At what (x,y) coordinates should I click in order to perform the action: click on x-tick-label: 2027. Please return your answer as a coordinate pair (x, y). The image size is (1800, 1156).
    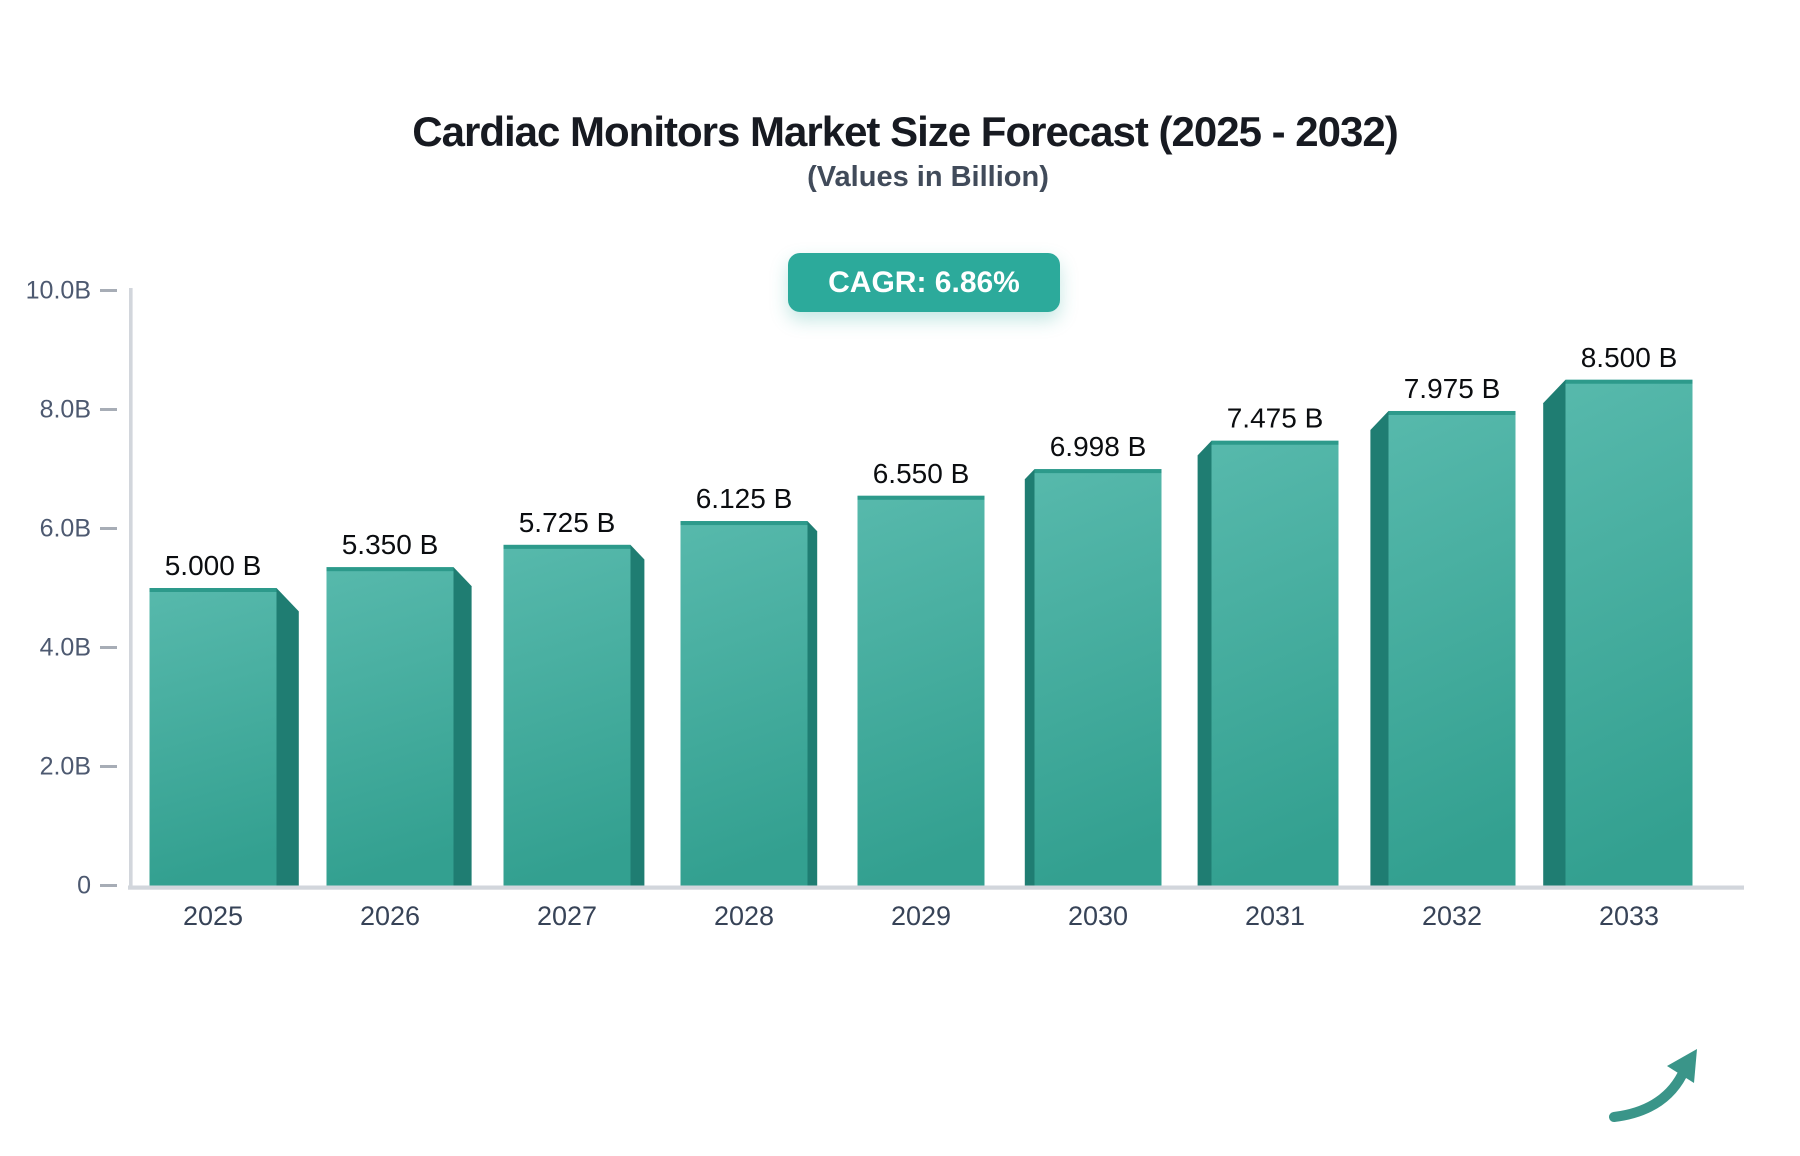
    Looking at the image, I should click on (567, 916).